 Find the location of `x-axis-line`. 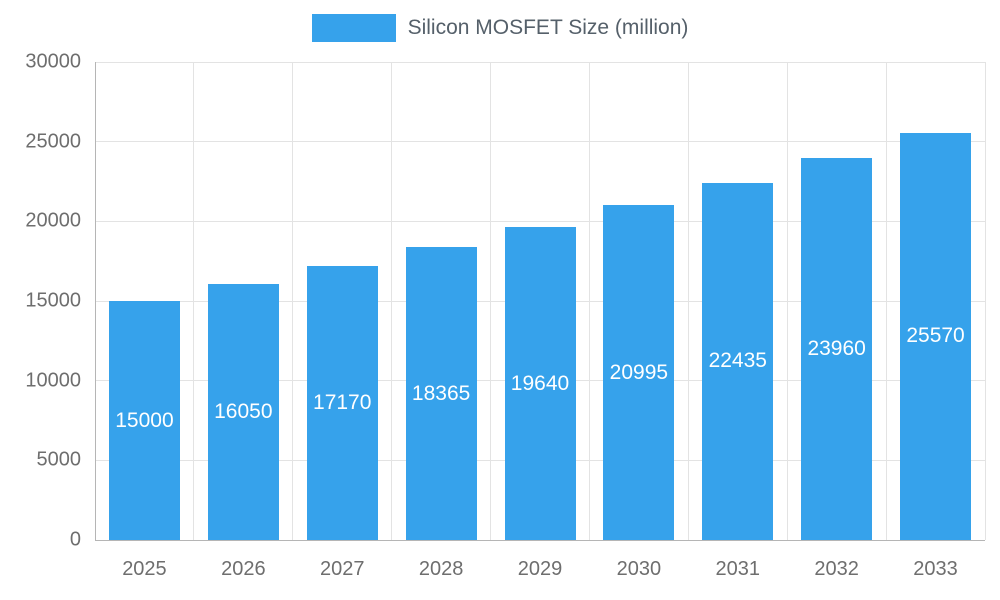

x-axis-line is located at coordinates (540, 540).